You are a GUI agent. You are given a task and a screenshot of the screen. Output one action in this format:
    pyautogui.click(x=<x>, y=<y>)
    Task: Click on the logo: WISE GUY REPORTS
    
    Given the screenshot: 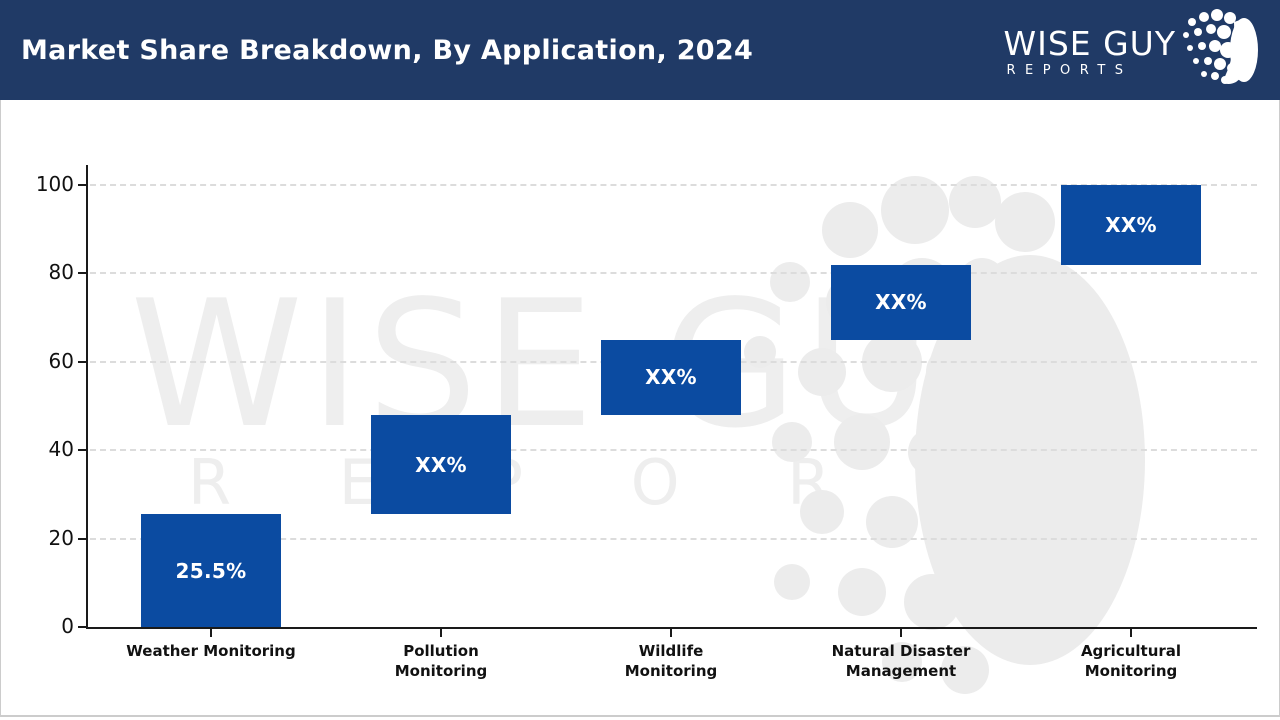 What is the action you would take?
    pyautogui.click(x=1132, y=52)
    